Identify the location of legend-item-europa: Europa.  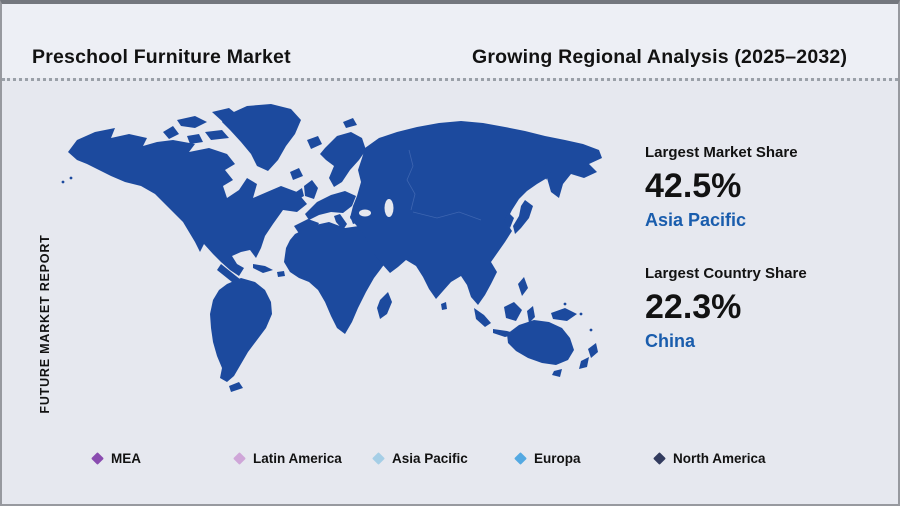
(547, 458).